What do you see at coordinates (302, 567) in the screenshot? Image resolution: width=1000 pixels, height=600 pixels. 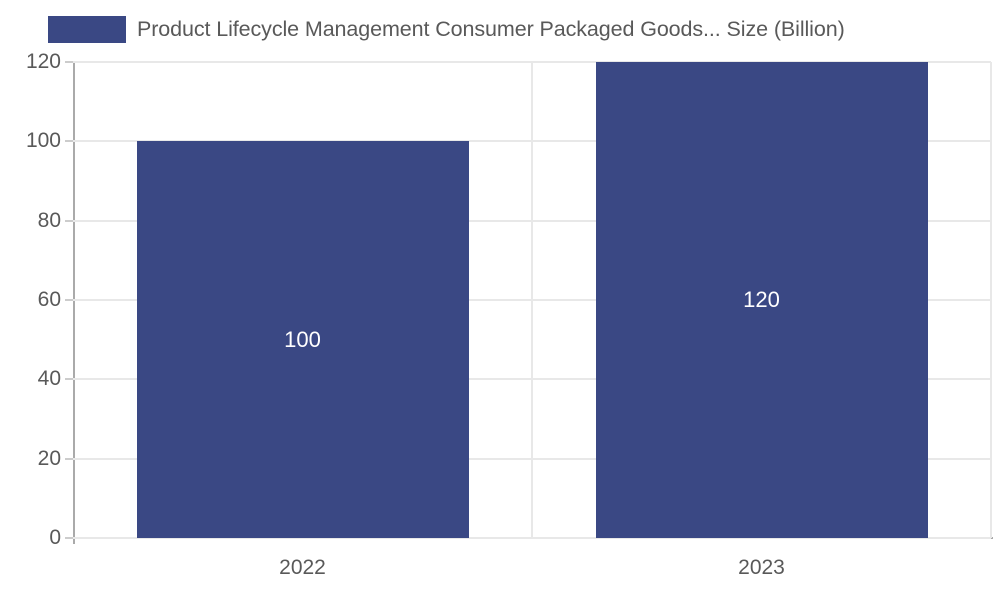 I see `x-axis-tick-label: 2022` at bounding box center [302, 567].